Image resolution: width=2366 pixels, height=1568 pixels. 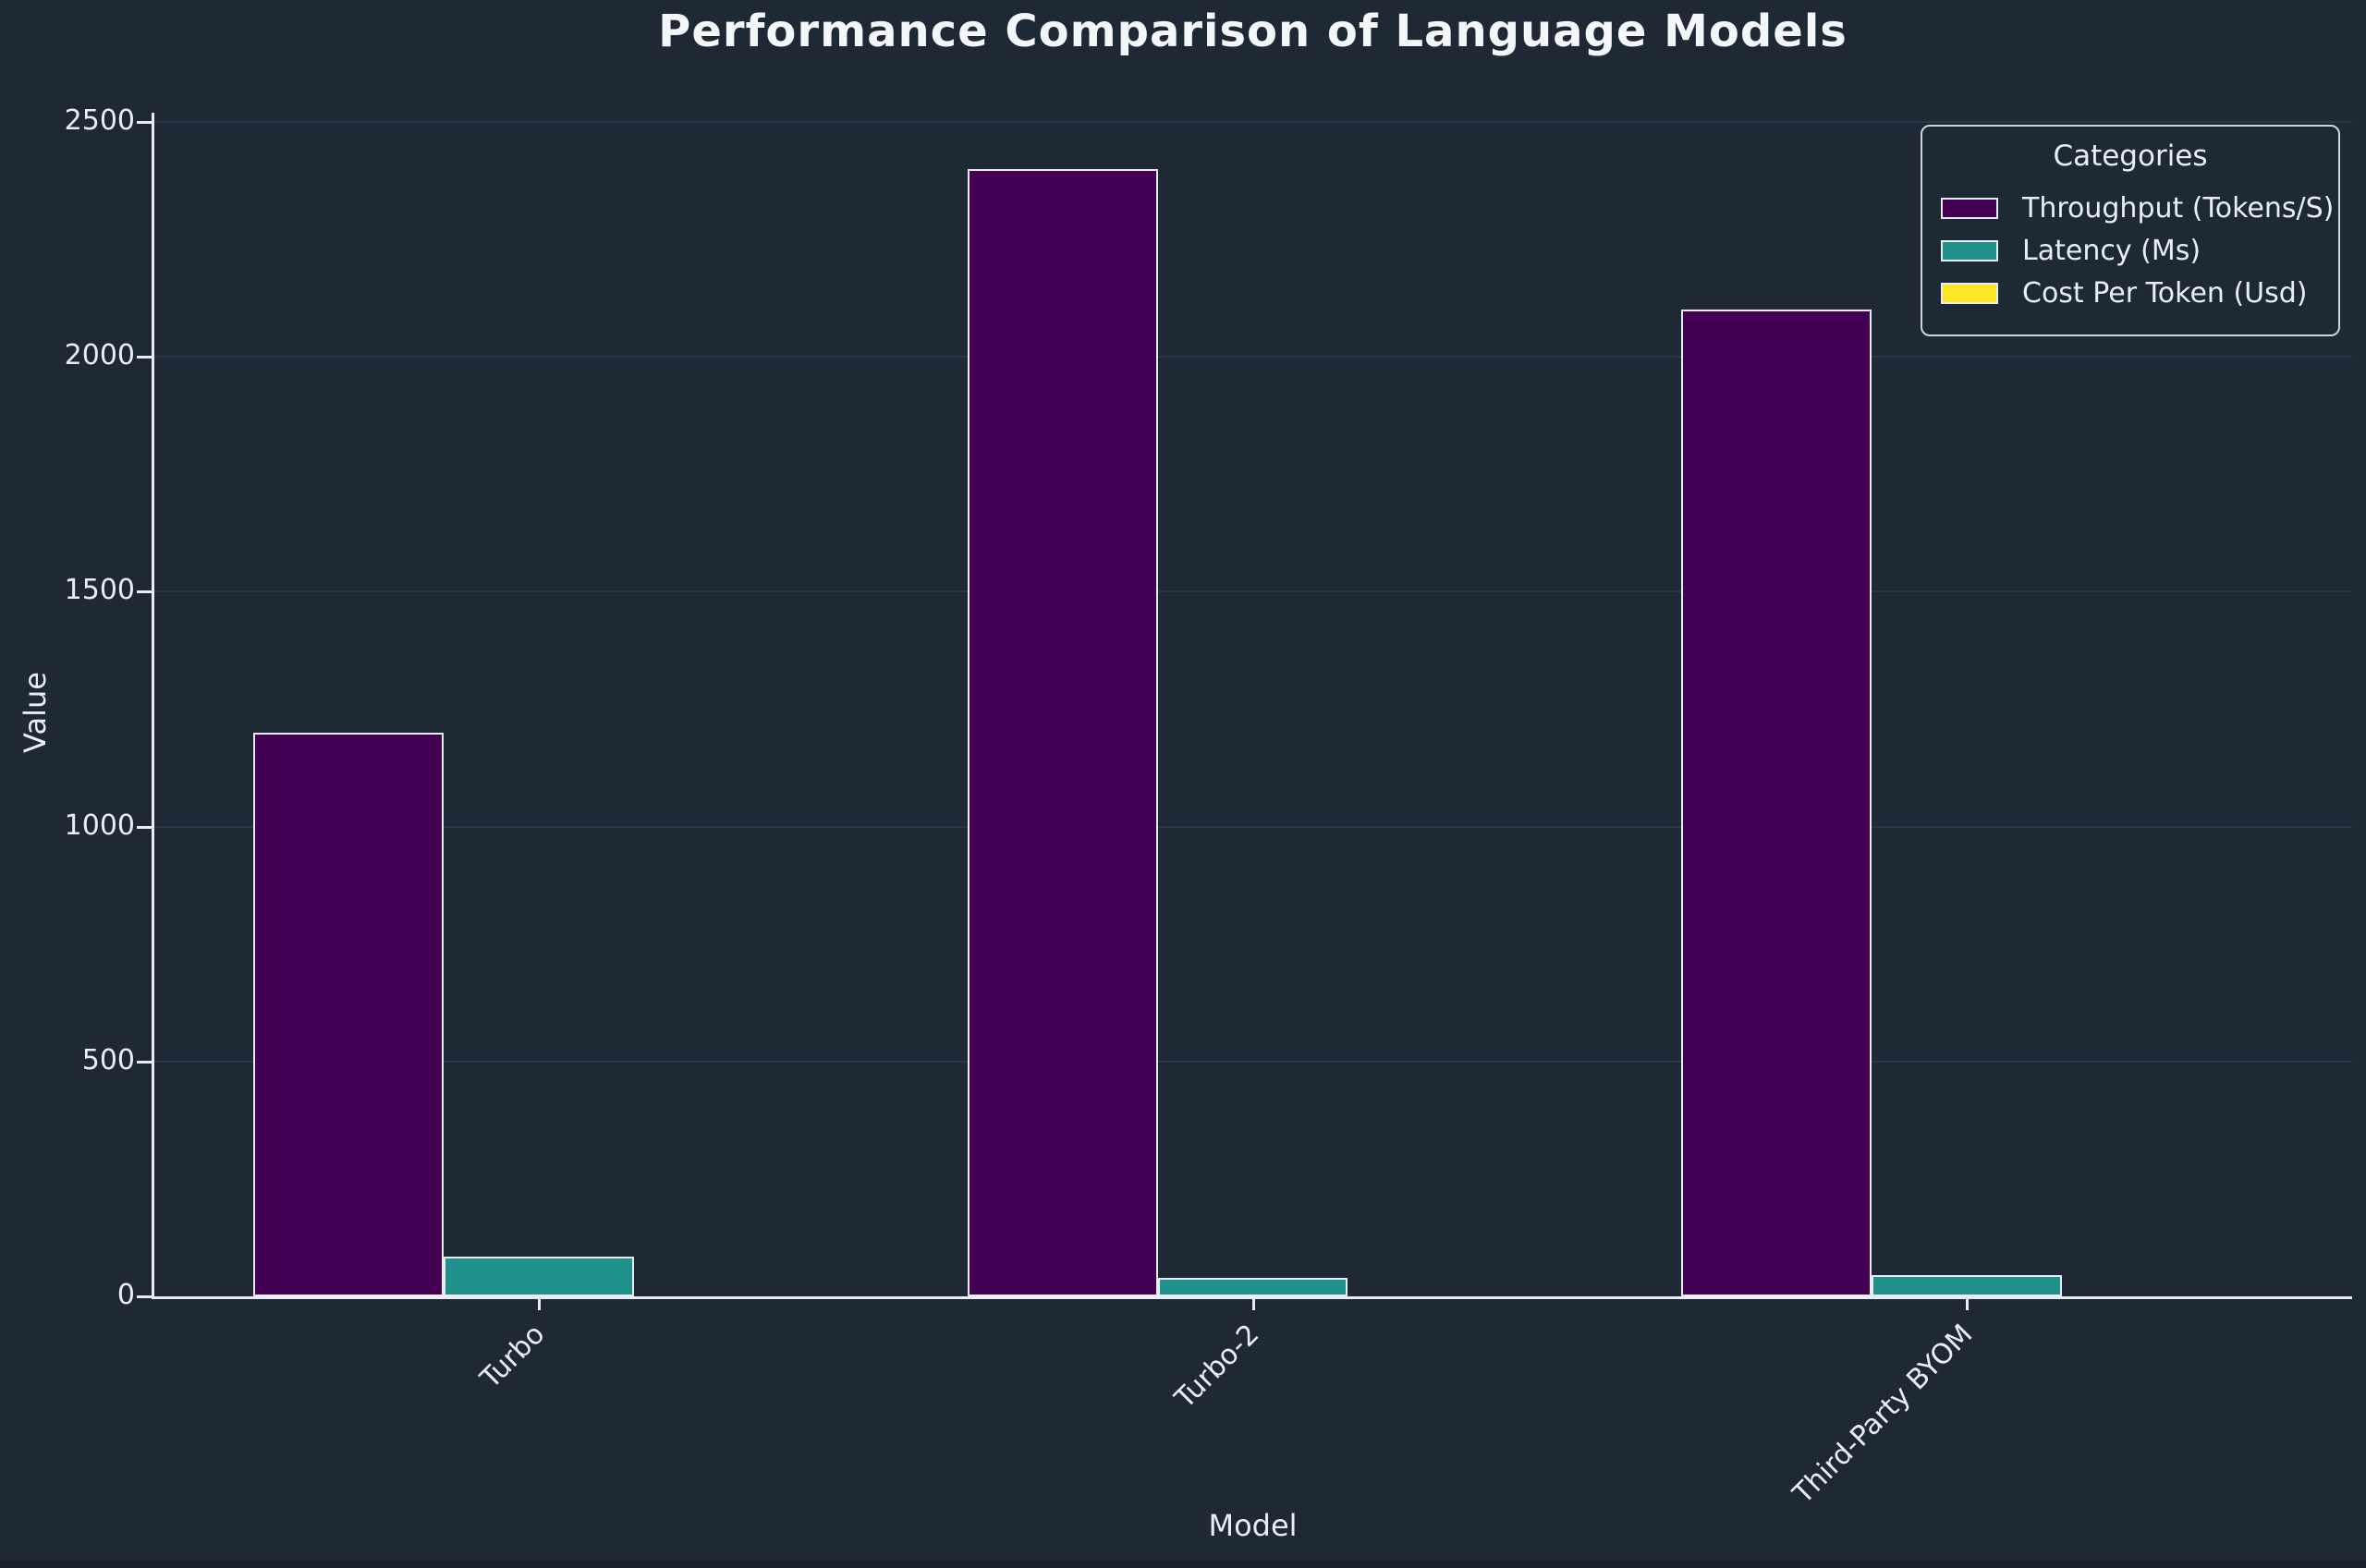 What do you see at coordinates (2165, 293) in the screenshot?
I see `legend-item-label: Cost Per Token (Usd)` at bounding box center [2165, 293].